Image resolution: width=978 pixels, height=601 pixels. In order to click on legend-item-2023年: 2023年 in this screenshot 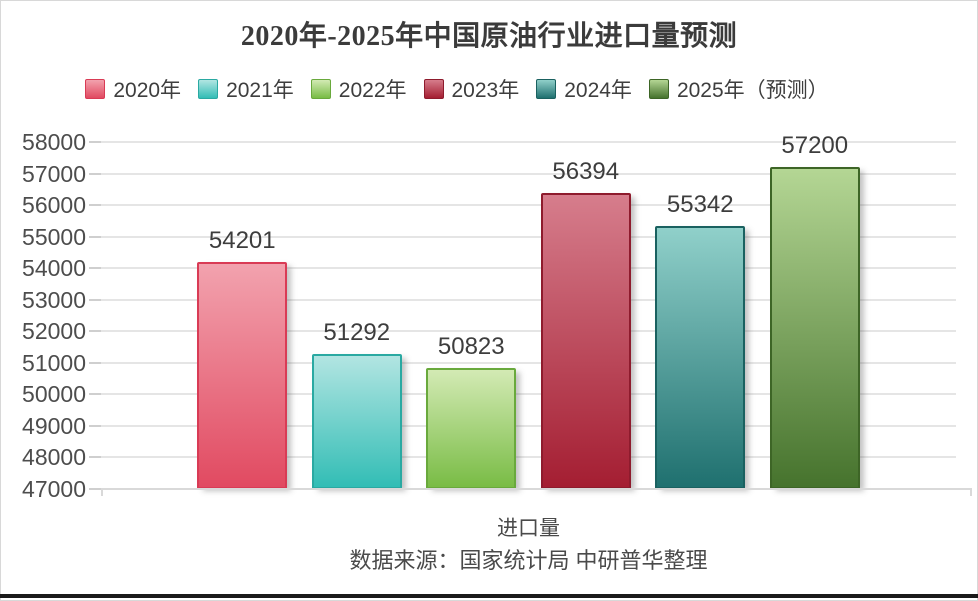, I will do `click(471, 89)`.